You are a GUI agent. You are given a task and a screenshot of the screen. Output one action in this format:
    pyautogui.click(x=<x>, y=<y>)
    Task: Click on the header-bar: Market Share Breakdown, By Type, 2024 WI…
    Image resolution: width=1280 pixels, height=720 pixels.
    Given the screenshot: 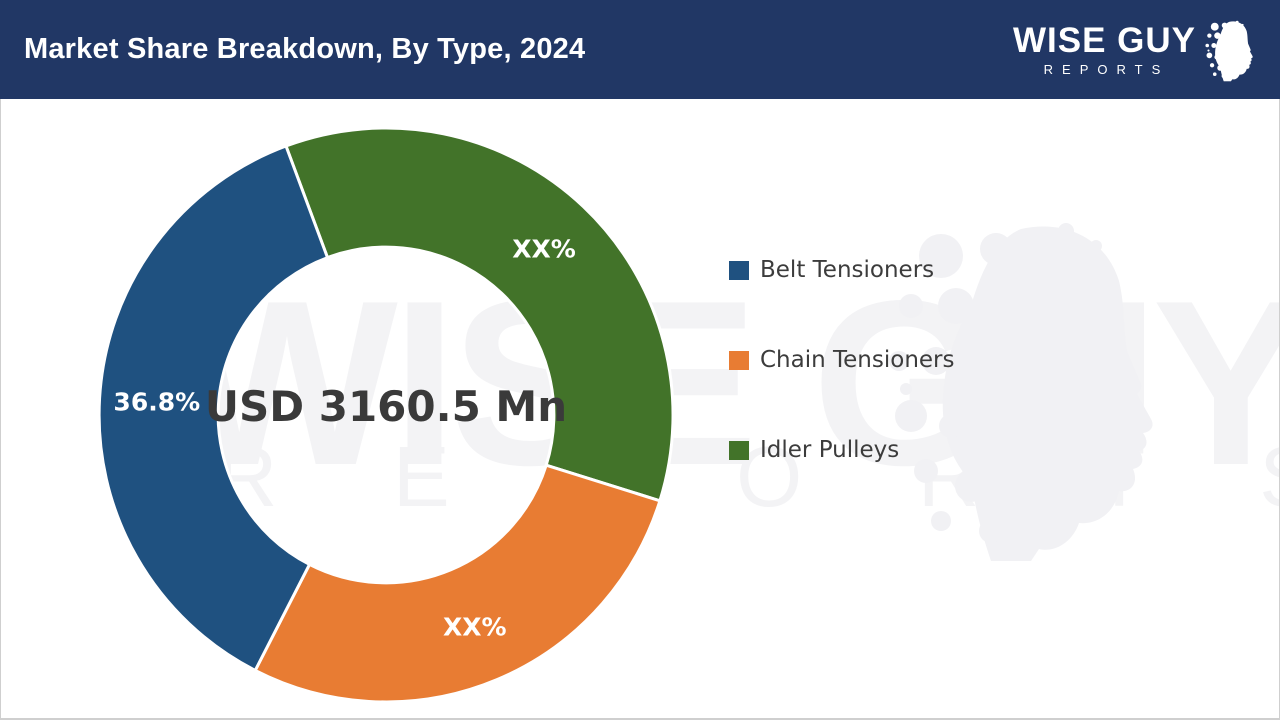 What is the action you would take?
    pyautogui.click(x=640, y=49)
    